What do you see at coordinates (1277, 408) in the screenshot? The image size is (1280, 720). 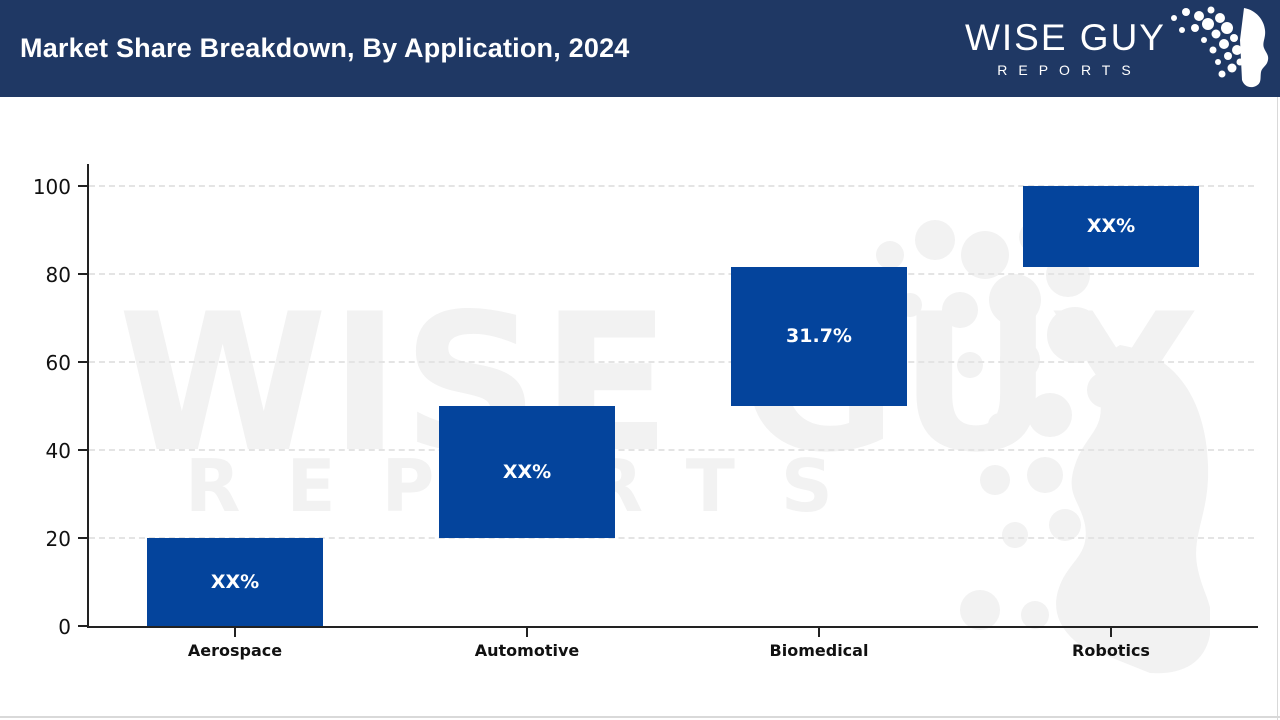 I see `figure-right-border` at bounding box center [1277, 408].